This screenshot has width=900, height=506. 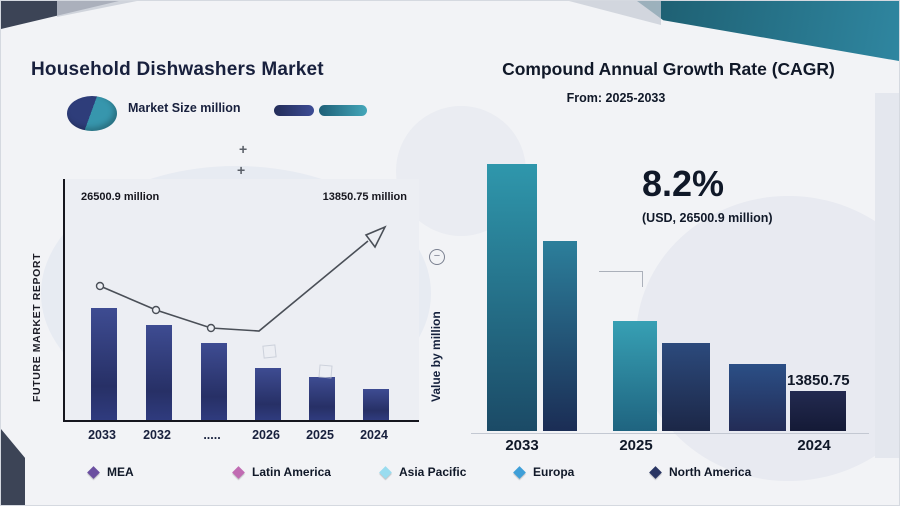 What do you see at coordinates (554, 472) in the screenshot?
I see `legend-label: Europa` at bounding box center [554, 472].